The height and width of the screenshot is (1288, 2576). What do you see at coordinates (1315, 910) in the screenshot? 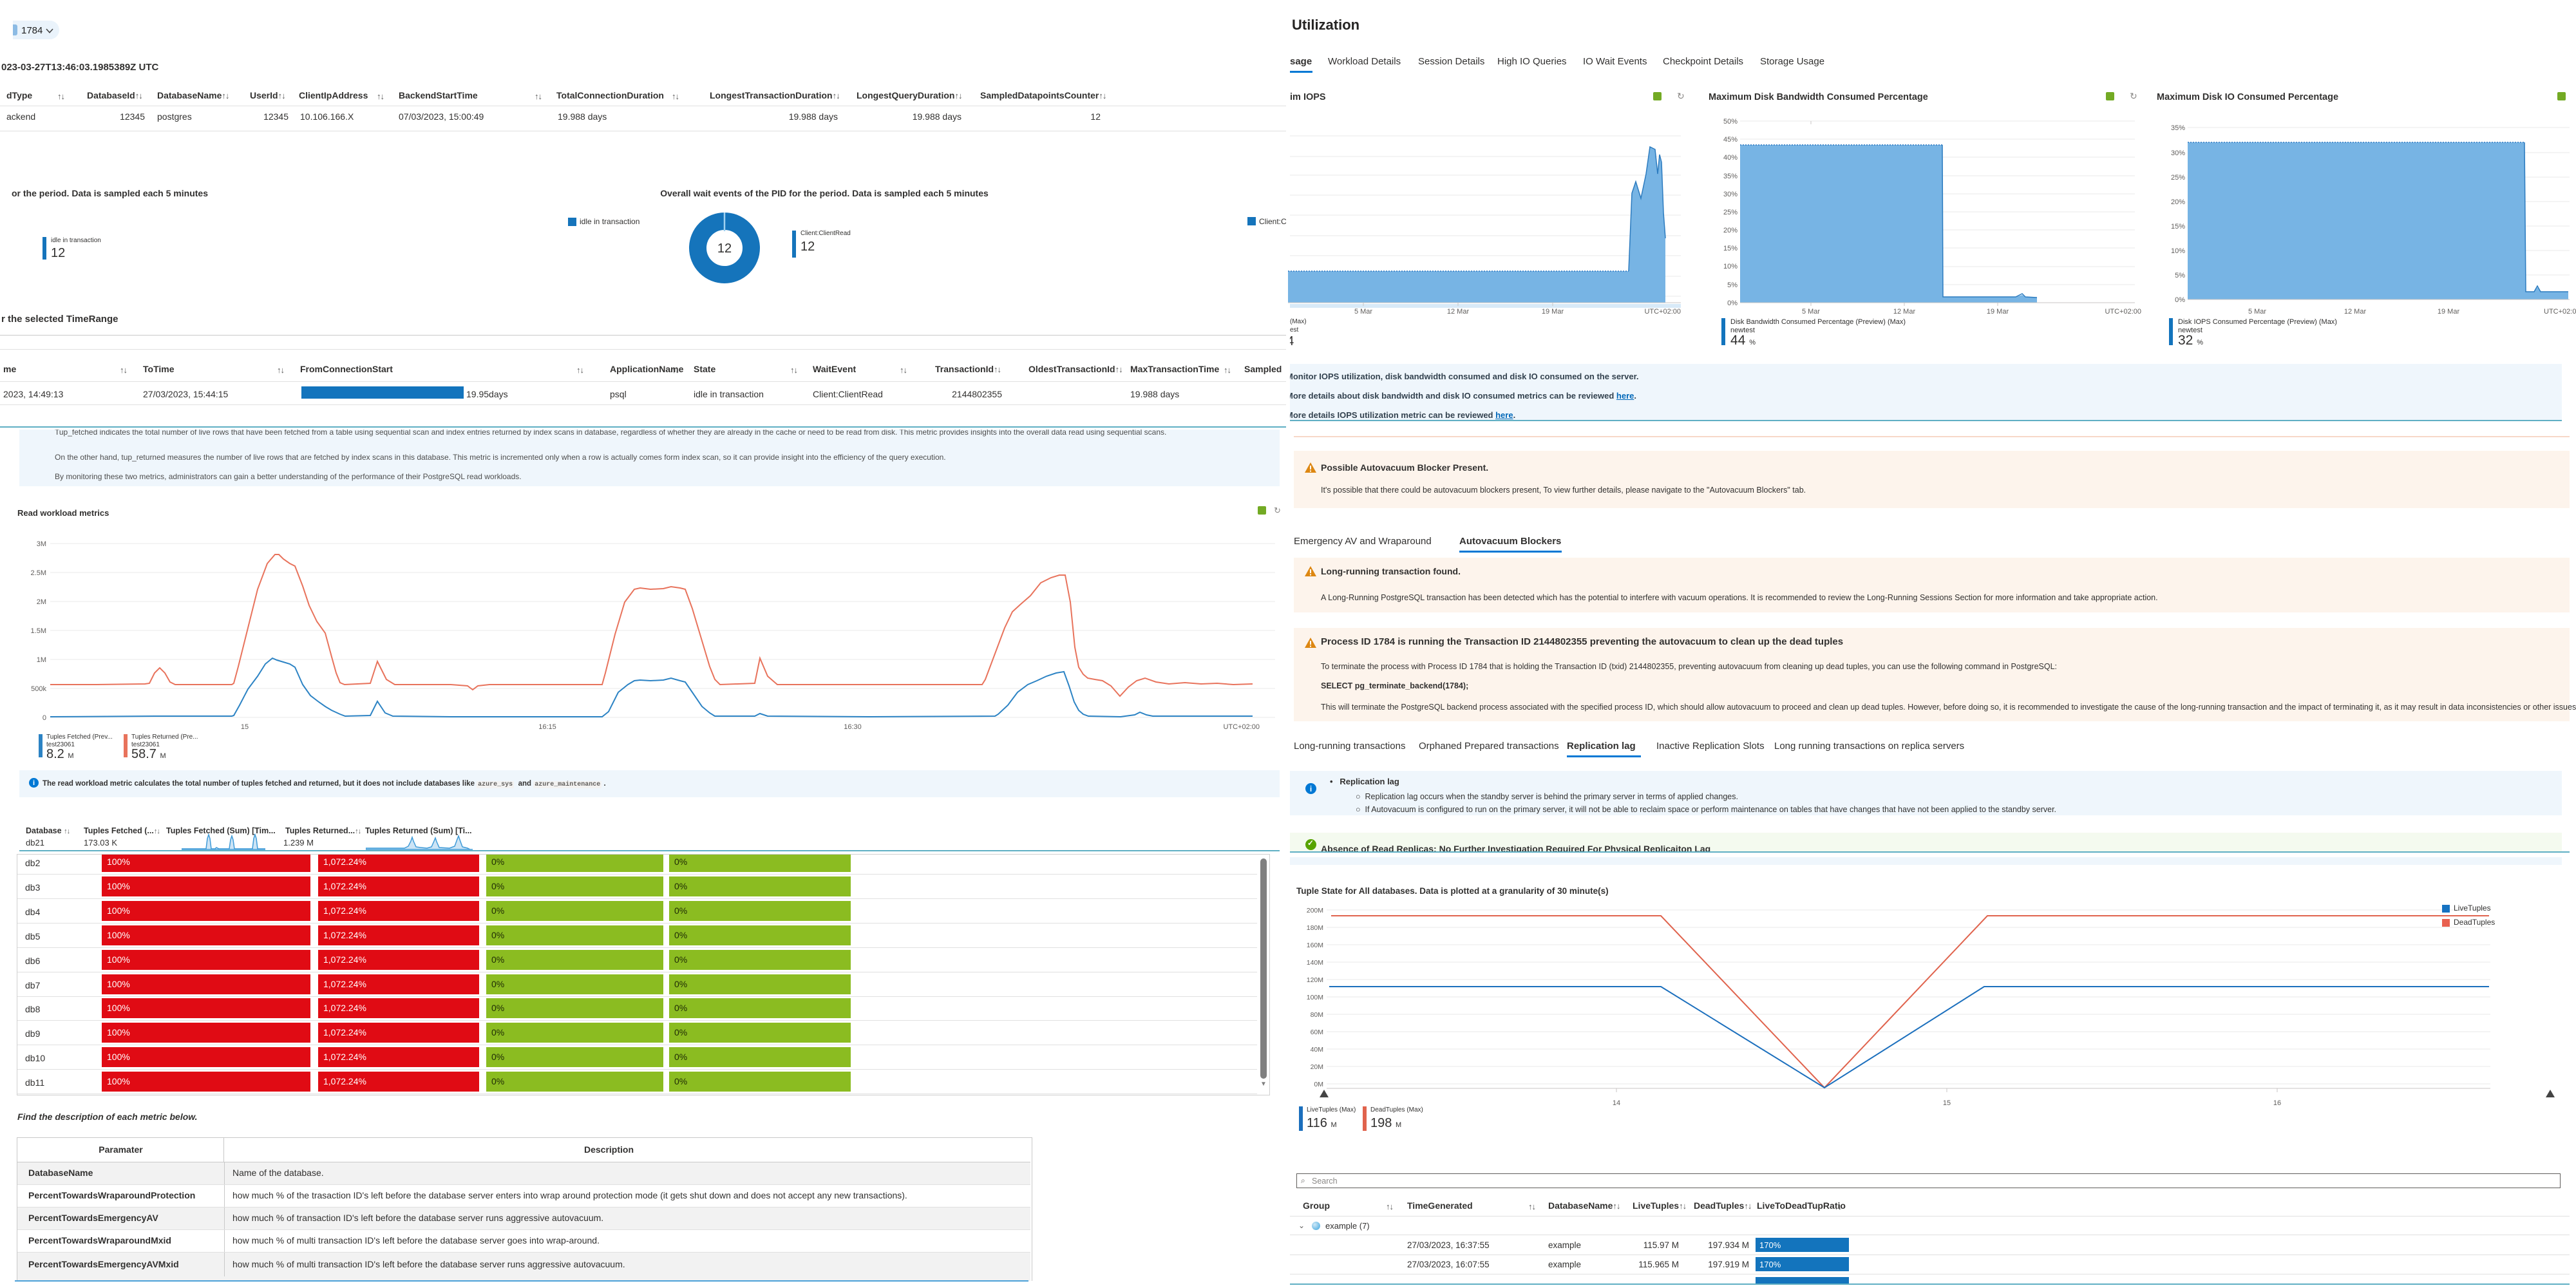
I see `svg-text: 200M` at bounding box center [1315, 910].